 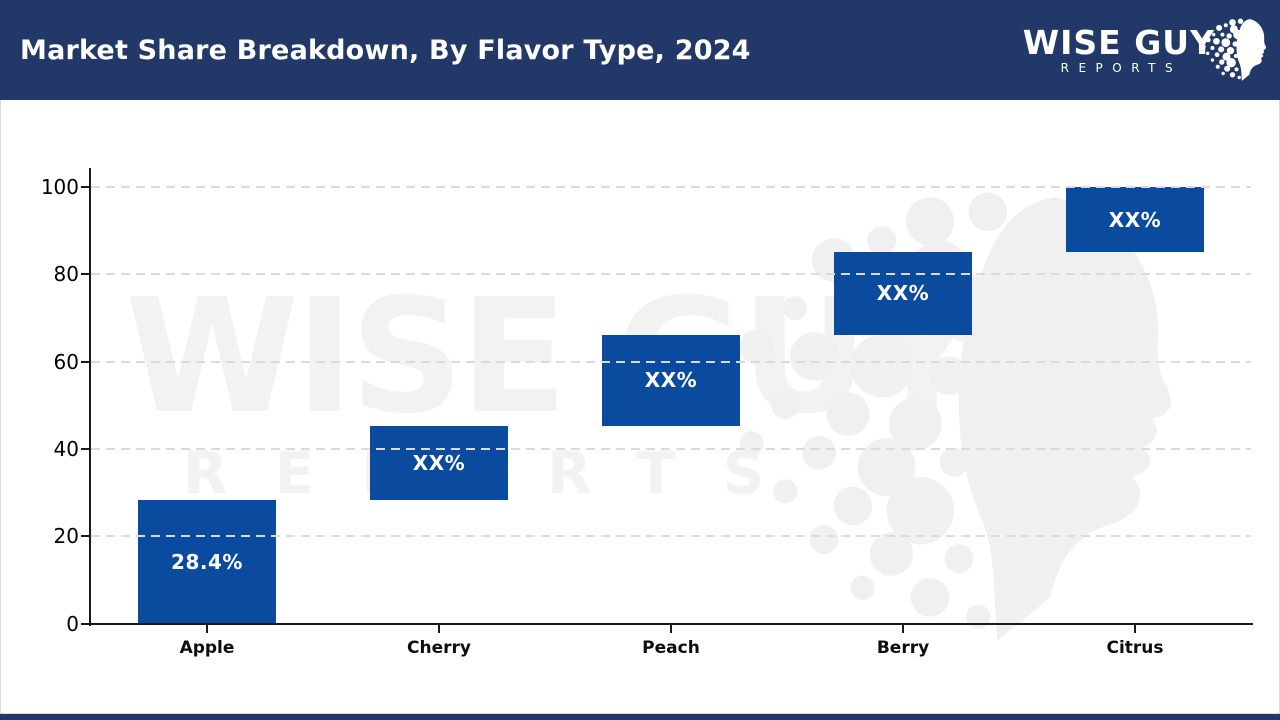 What do you see at coordinates (903, 647) in the screenshot?
I see `x-tick-label-berry: Berry` at bounding box center [903, 647].